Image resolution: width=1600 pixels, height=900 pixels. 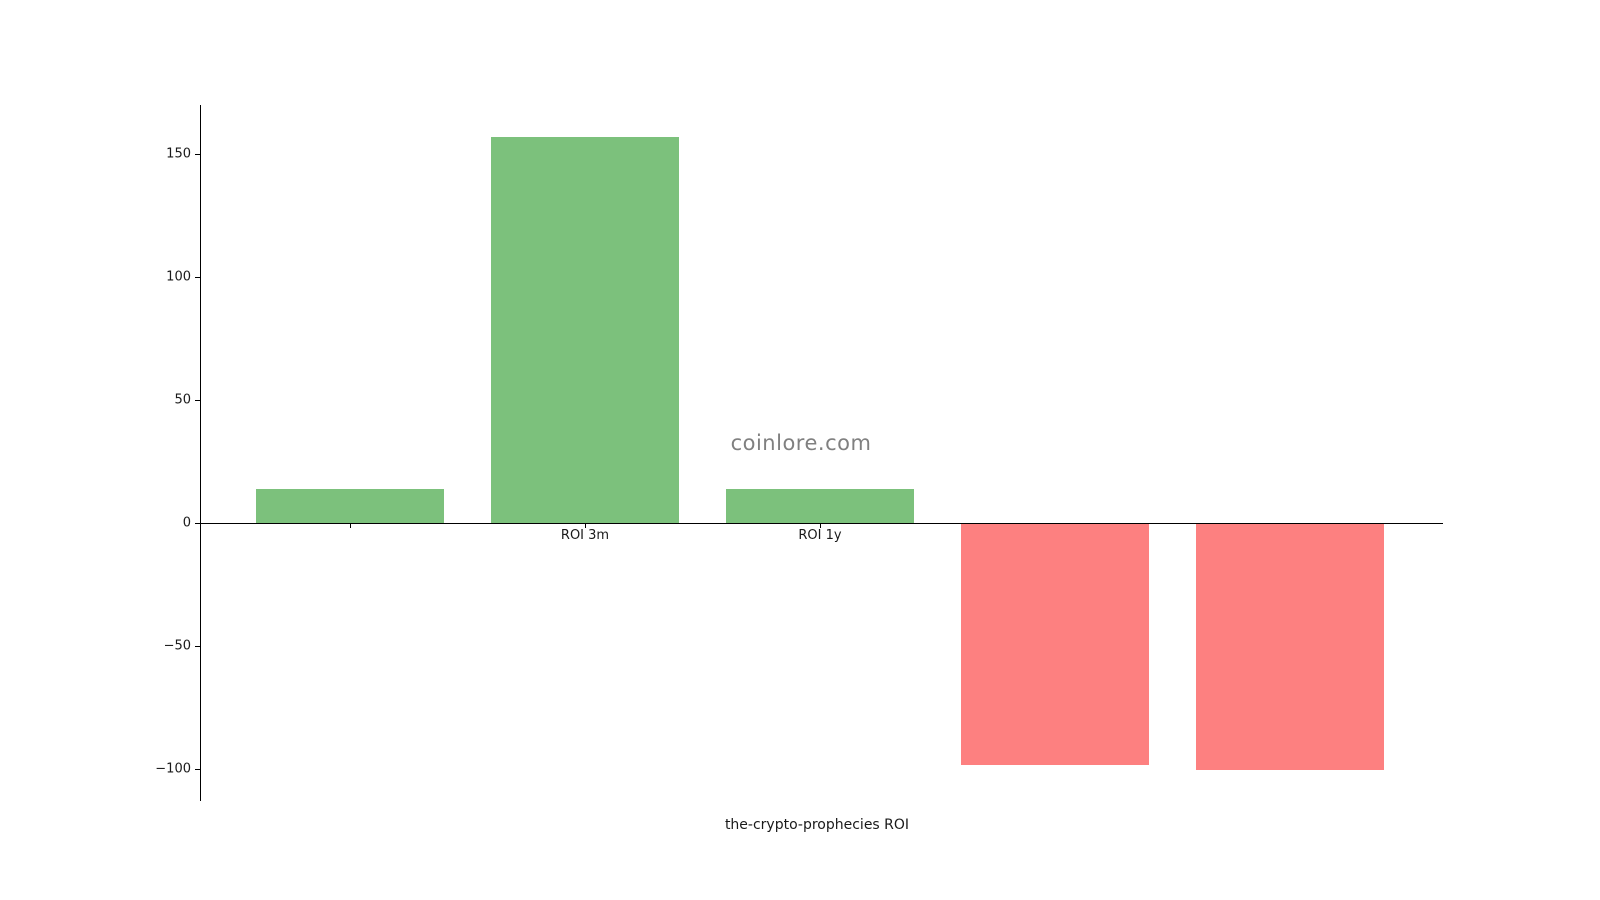 I want to click on x-tick-label: ROI 3m, so click(x=585, y=535).